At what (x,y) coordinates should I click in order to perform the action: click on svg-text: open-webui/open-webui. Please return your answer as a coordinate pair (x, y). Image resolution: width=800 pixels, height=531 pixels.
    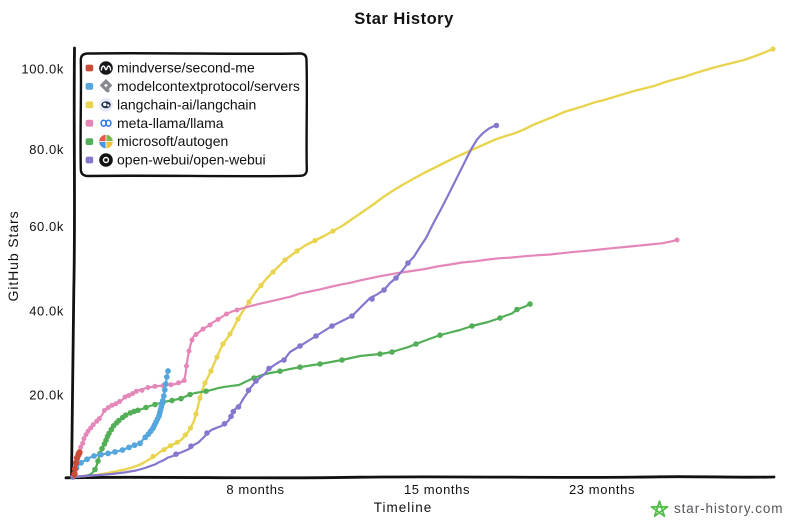
    Looking at the image, I should click on (191, 160).